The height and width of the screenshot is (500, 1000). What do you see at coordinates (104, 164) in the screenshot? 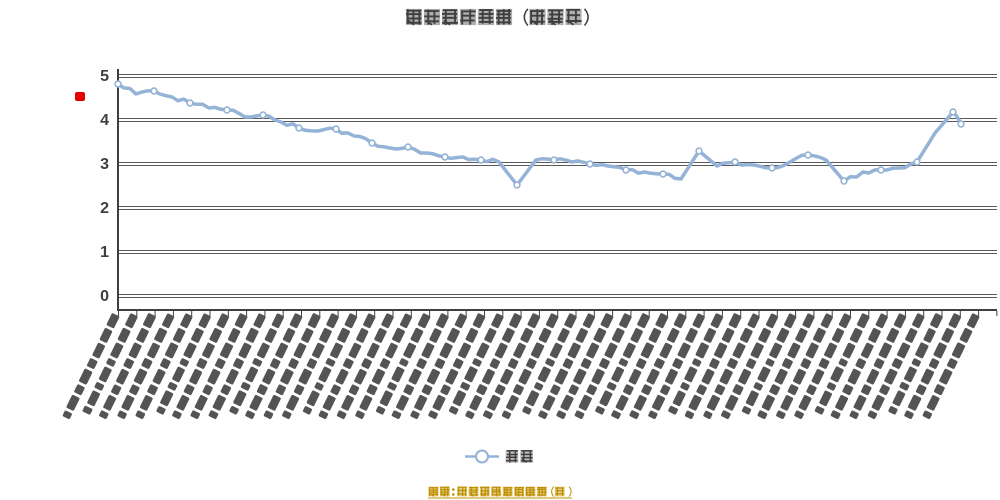
I see `svg-text: 3` at bounding box center [104, 164].